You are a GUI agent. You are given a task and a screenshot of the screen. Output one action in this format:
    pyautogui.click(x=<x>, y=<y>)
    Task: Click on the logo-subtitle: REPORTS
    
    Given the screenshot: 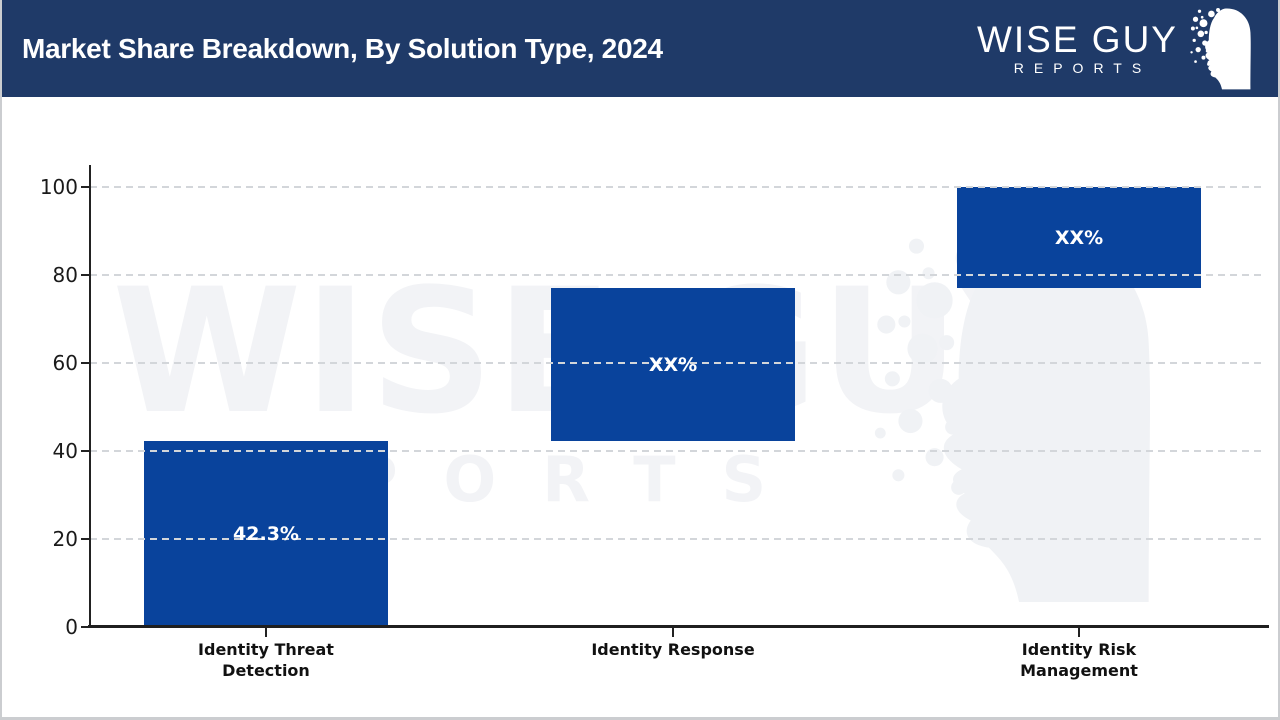 What is the action you would take?
    pyautogui.click(x=1082, y=68)
    